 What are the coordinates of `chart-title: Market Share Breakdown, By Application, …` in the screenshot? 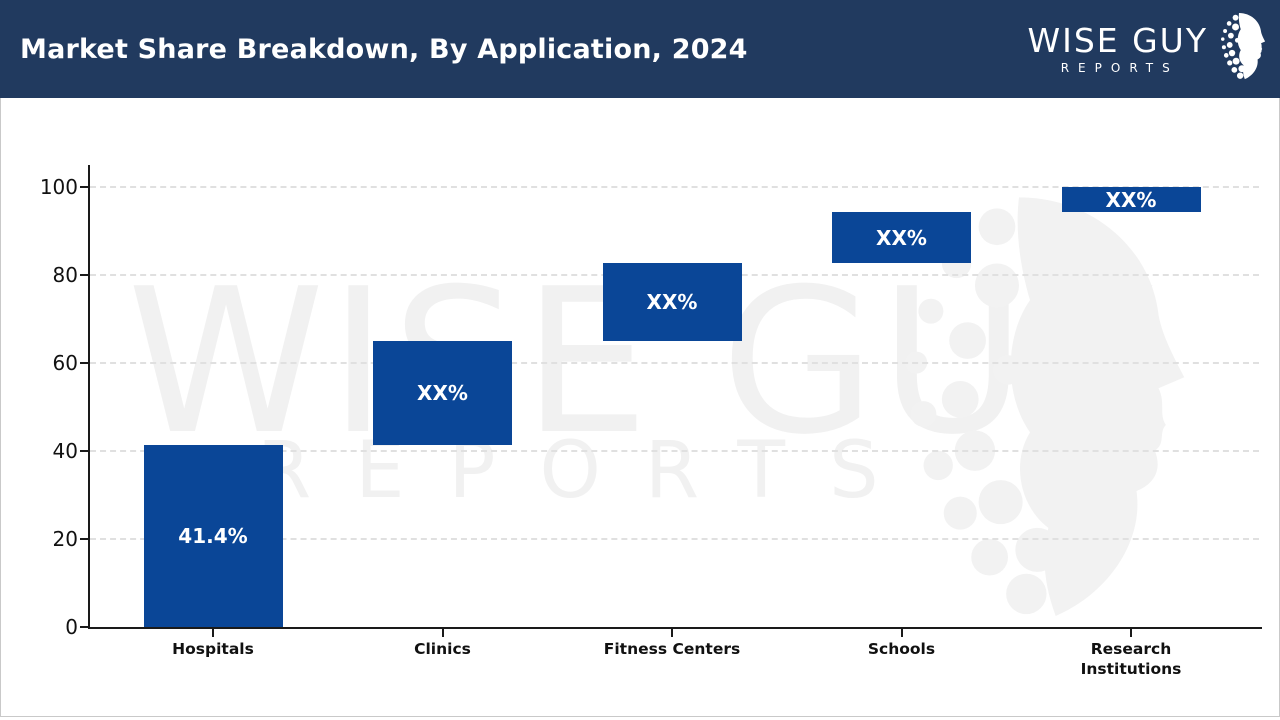 It's located at (384, 49).